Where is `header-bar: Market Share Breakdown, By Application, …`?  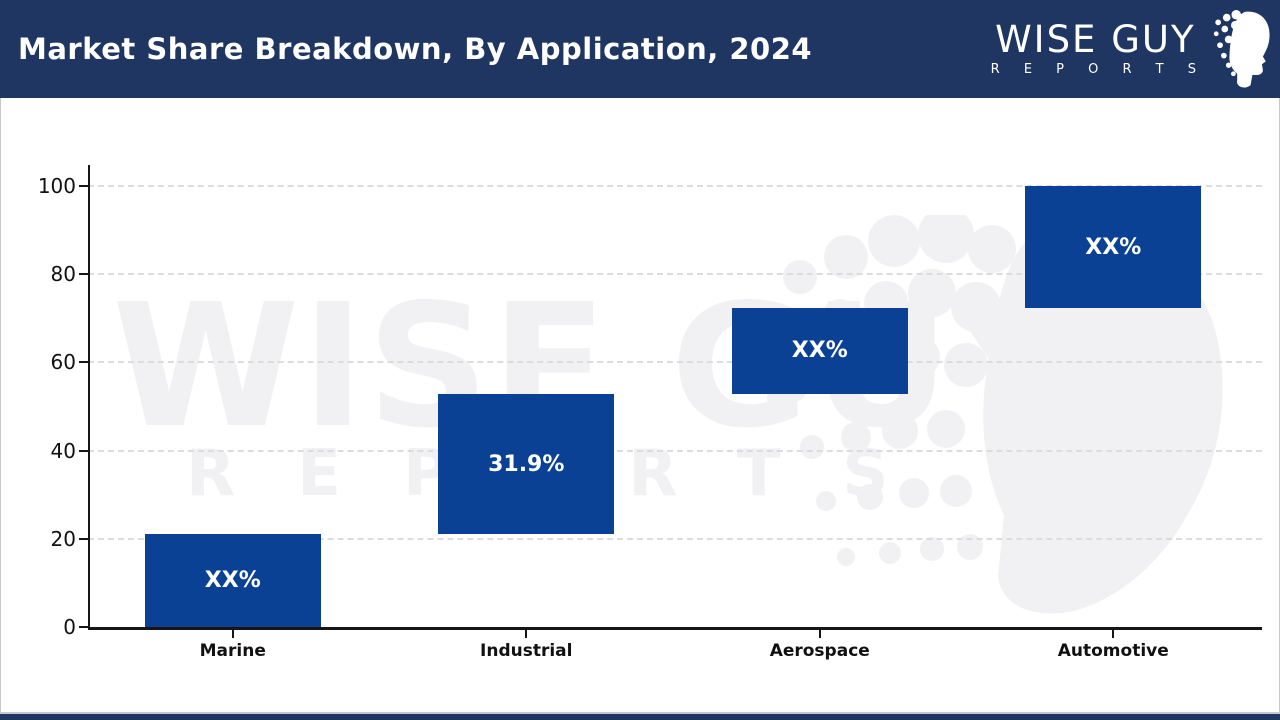
header-bar: Market Share Breakdown, By Application, … is located at coordinates (640, 49).